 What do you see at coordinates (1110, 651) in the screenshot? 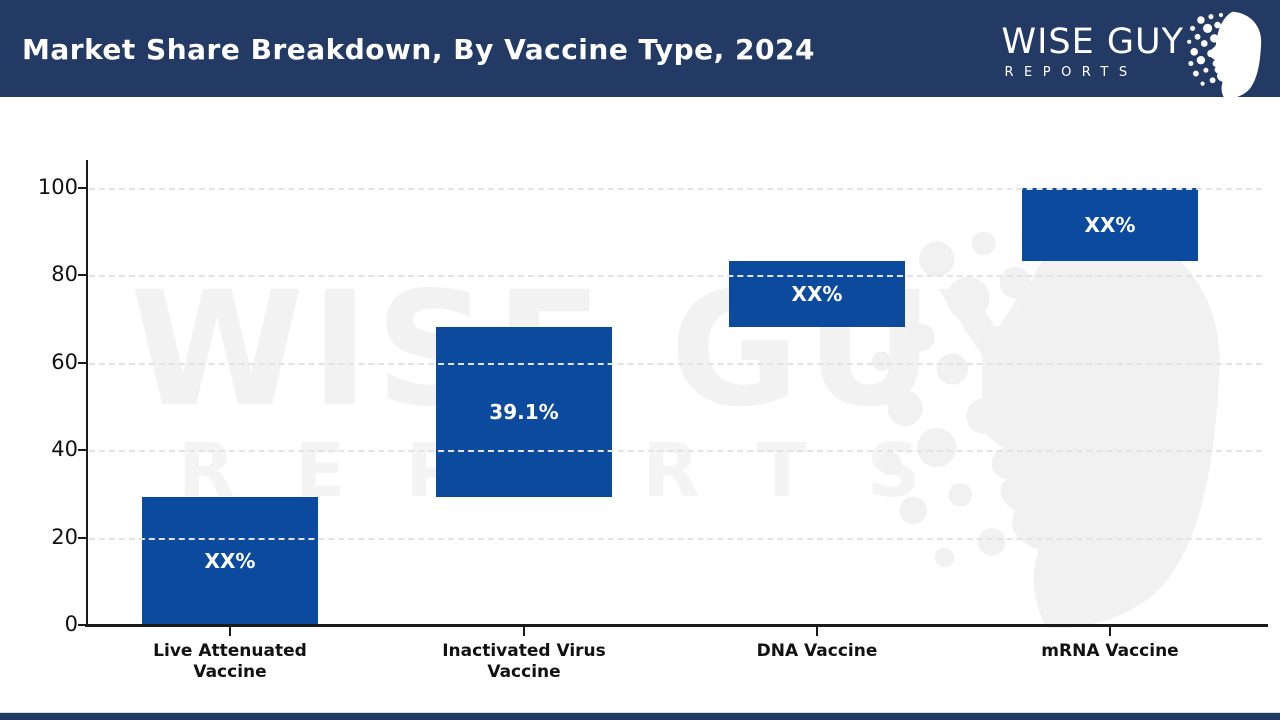
I see `x-axis-category-label: mRNA Vaccine` at bounding box center [1110, 651].